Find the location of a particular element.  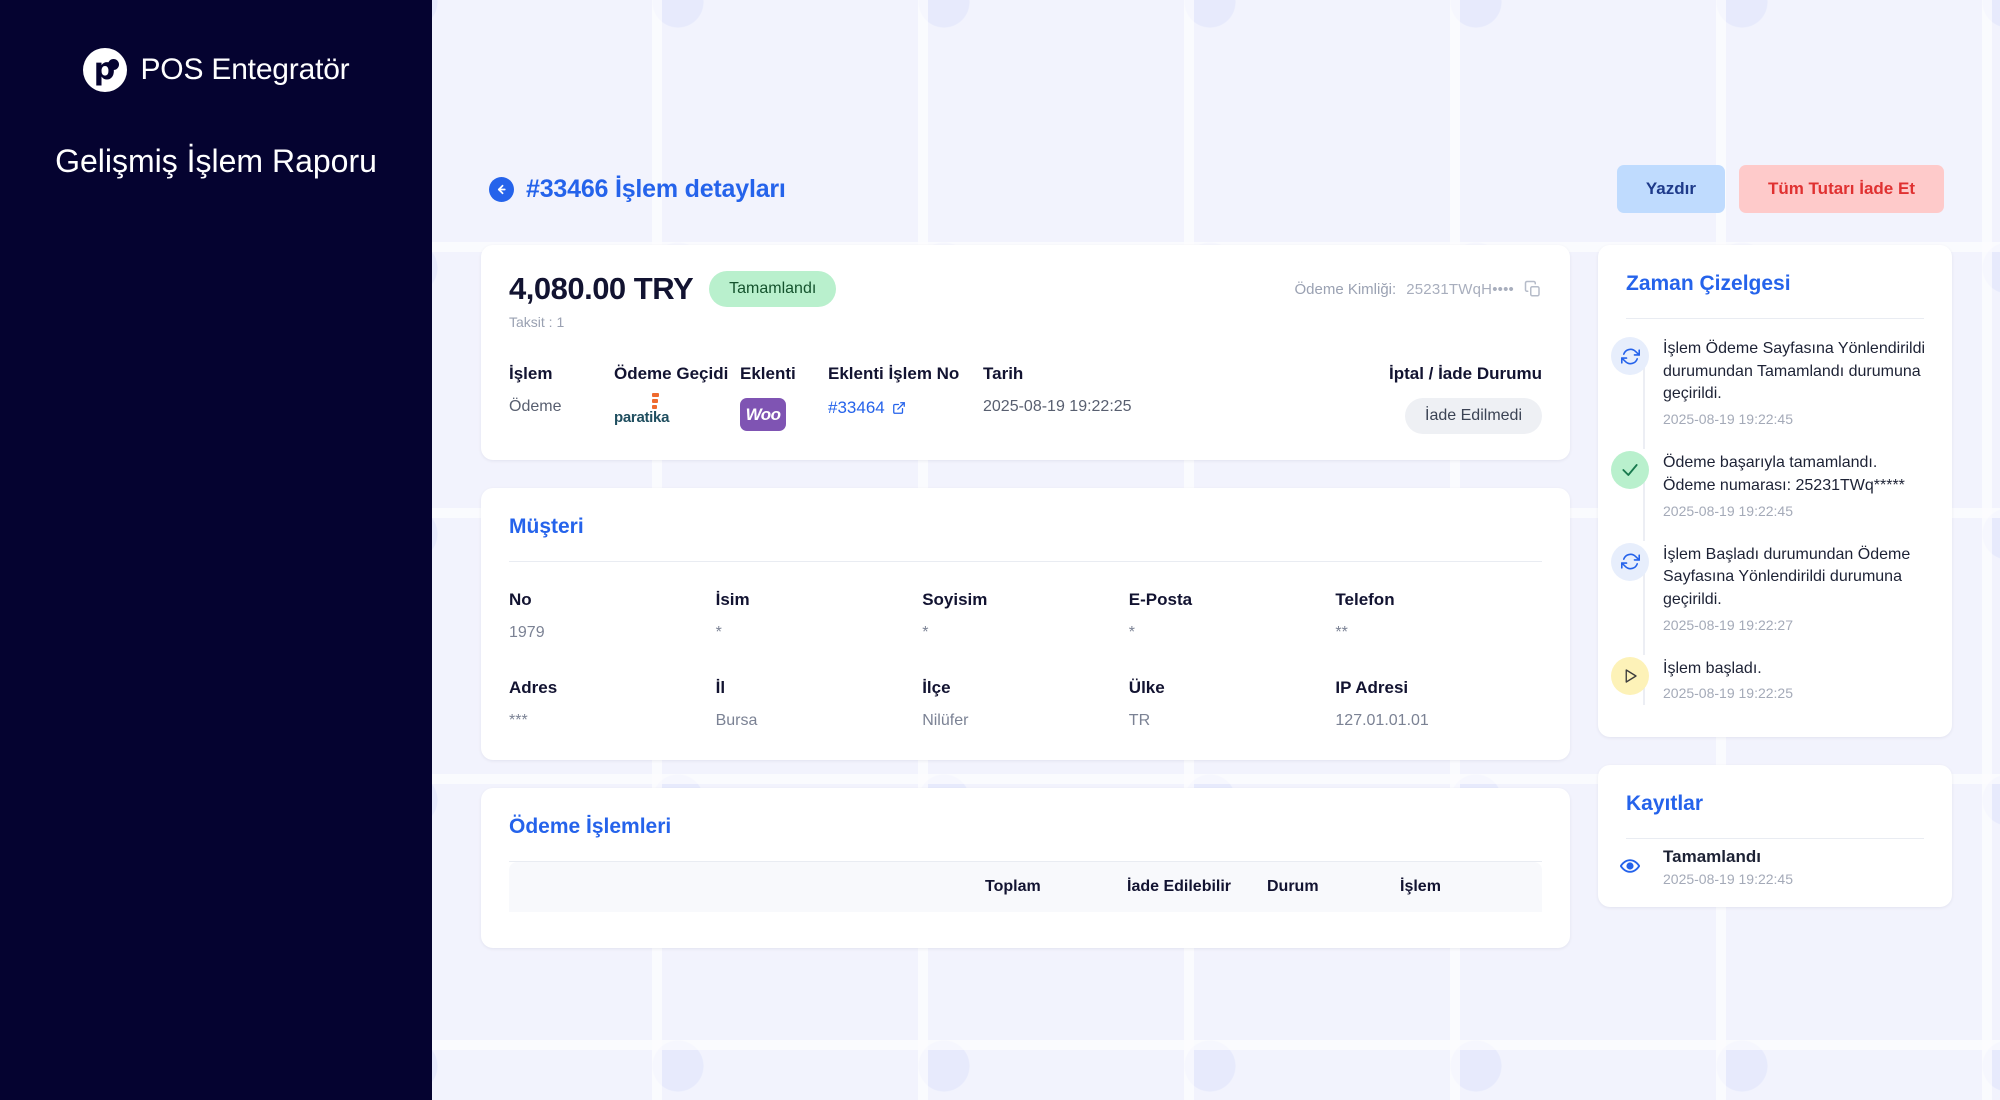

col-header-refund-status: İptal / İade Durumu is located at coordinates (1465, 373).